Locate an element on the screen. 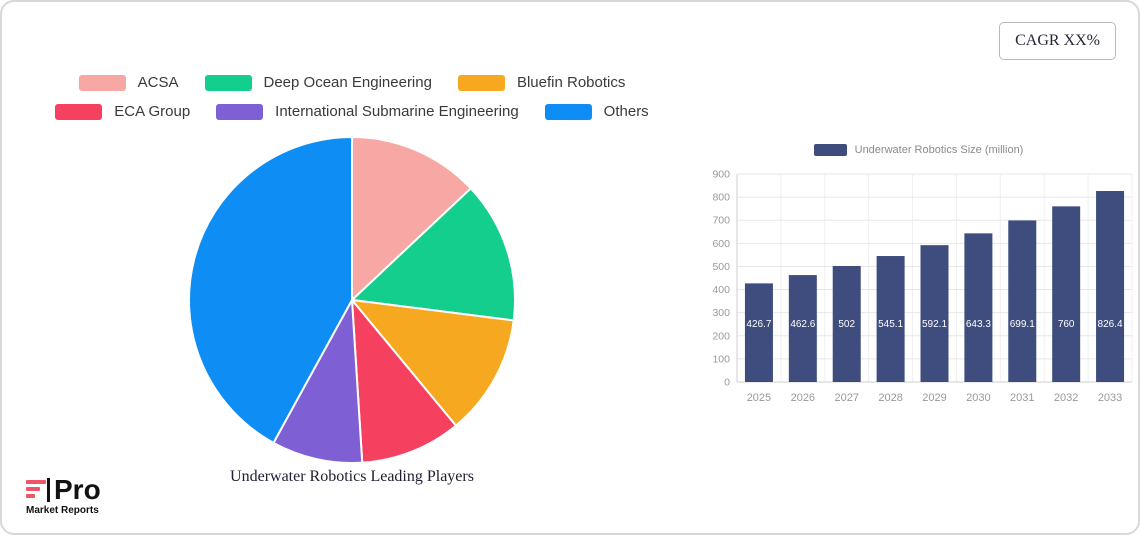 Image resolution: width=1140 pixels, height=535 pixels. bar-2027 is located at coordinates (846, 323).